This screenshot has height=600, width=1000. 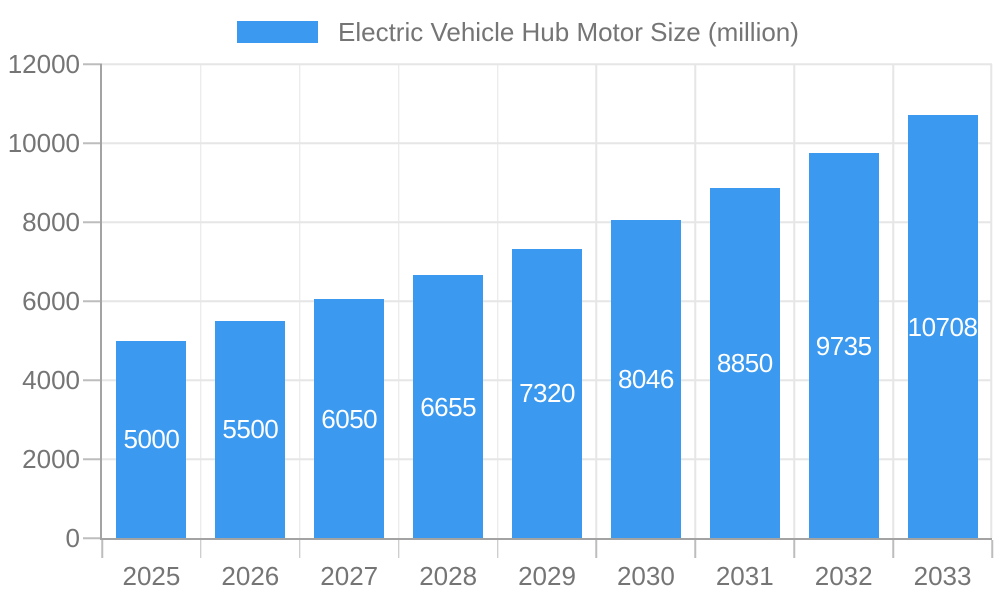 I want to click on x-axis-label: 2033, so click(x=942, y=576).